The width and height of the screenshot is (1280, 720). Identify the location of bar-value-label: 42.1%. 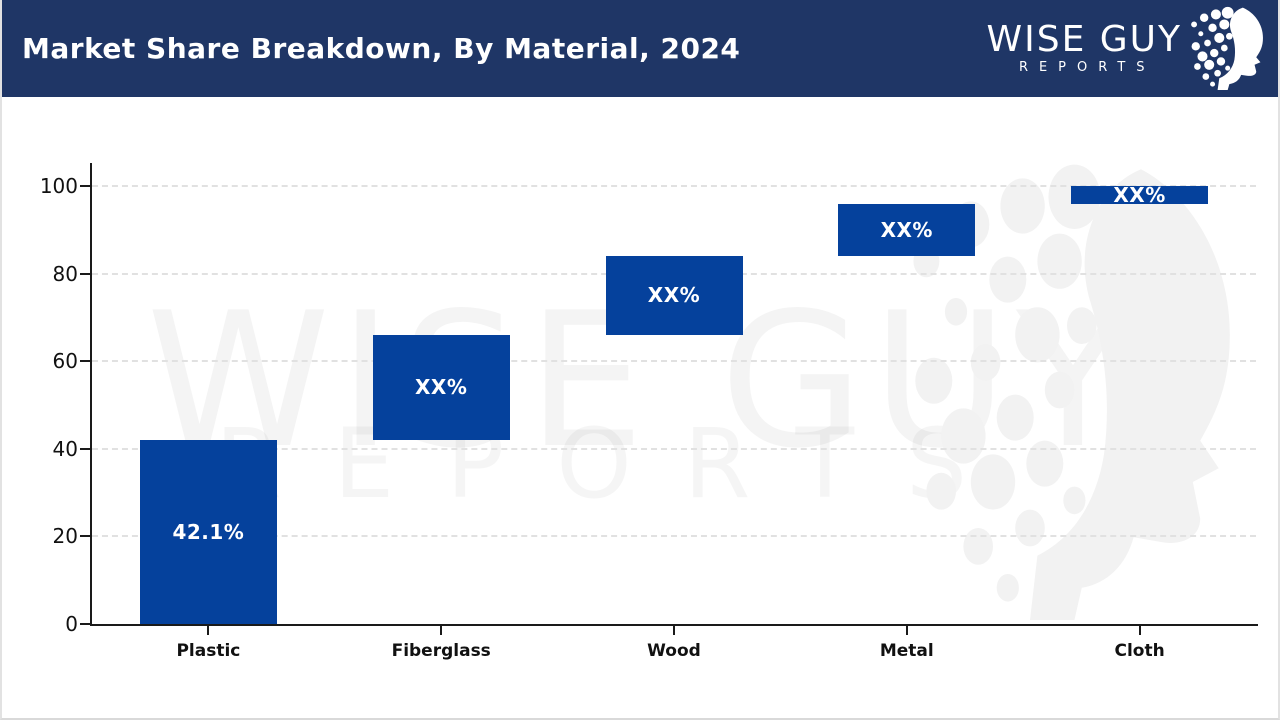
(208, 531).